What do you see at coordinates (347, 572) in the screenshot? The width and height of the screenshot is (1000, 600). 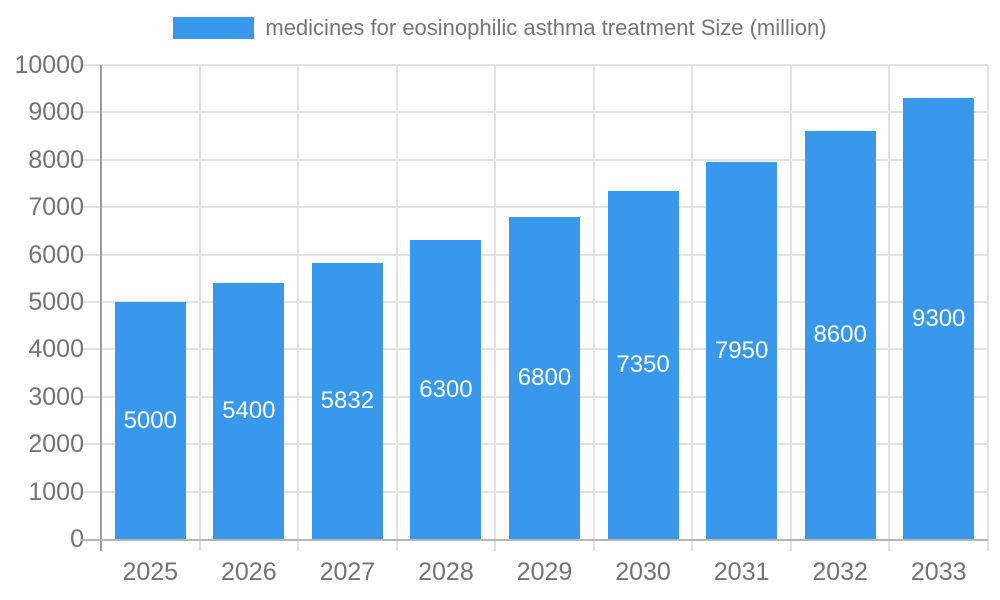 I see `x-axis-label-2027: 2027` at bounding box center [347, 572].